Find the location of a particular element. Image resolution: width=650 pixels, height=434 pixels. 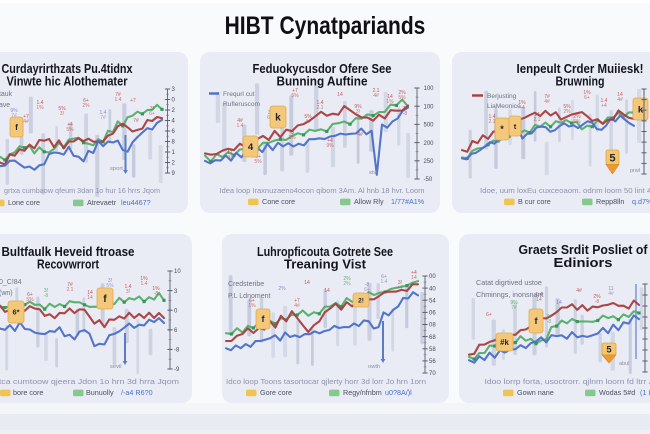

svg-text: 2 is located at coordinates (174, 164).